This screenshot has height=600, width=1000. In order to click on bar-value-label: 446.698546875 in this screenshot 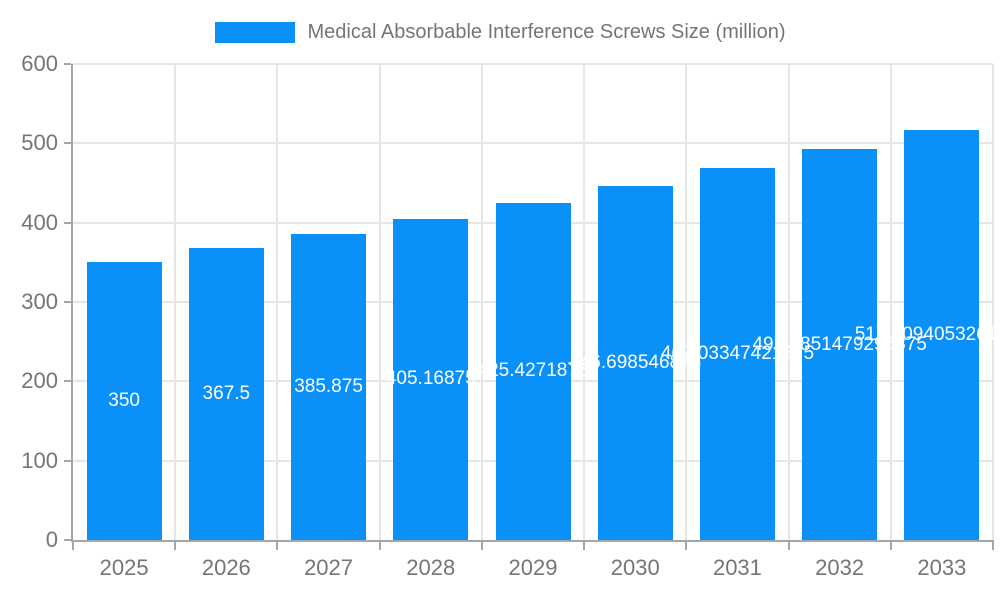, I will do `click(635, 362)`.